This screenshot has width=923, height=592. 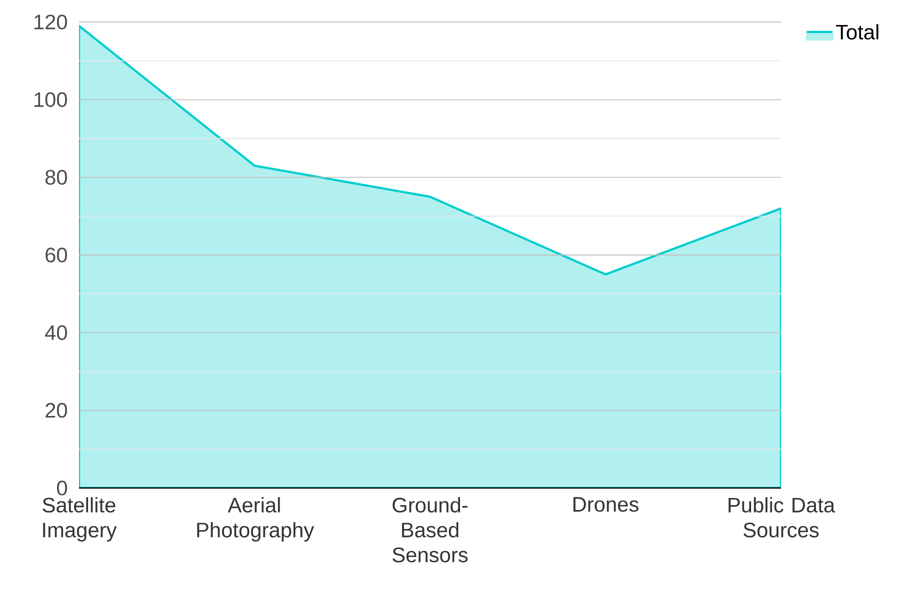 What do you see at coordinates (56, 255) in the screenshot?
I see `y-tick-label: 60` at bounding box center [56, 255].